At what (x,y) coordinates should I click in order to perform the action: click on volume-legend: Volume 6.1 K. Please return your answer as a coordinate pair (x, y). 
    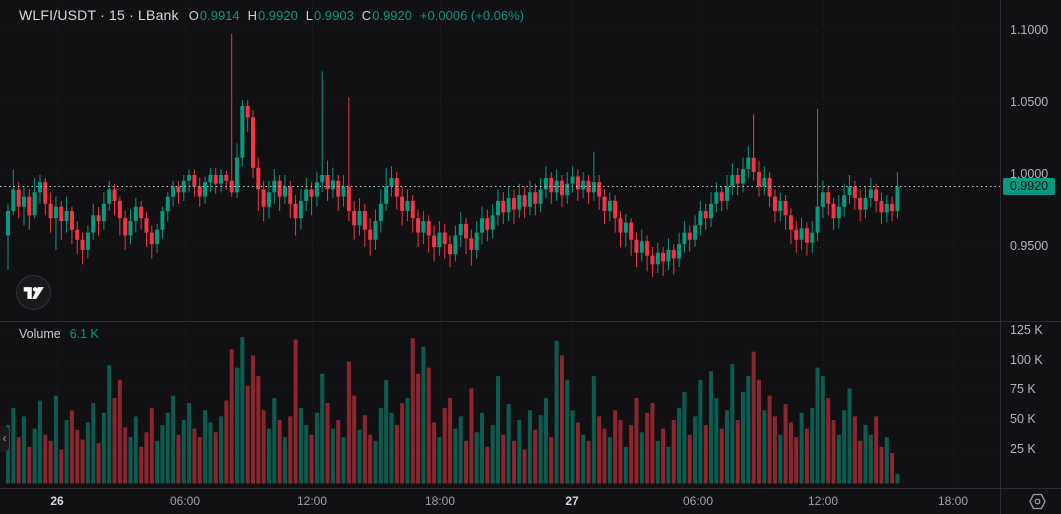
    Looking at the image, I should click on (59, 334).